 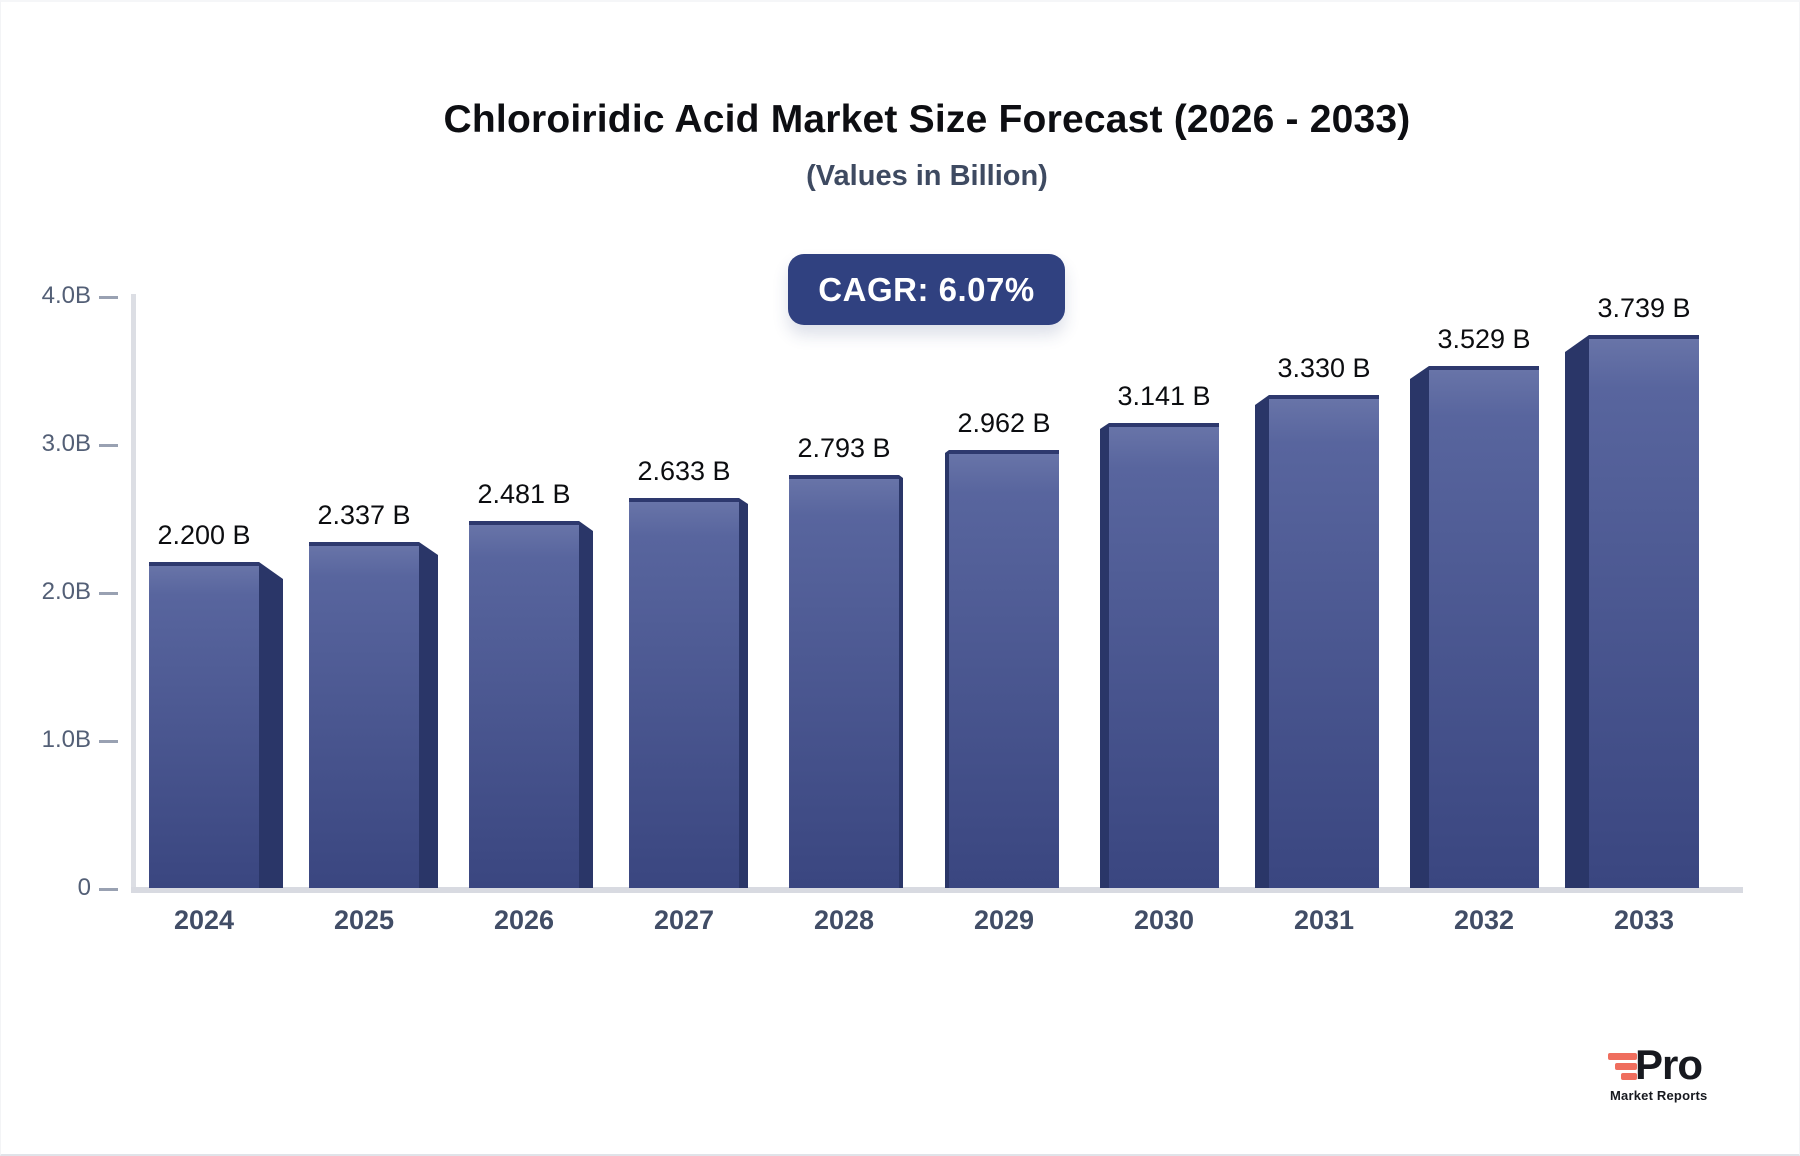 I want to click on bar-side-face-2029, so click(x=947, y=669).